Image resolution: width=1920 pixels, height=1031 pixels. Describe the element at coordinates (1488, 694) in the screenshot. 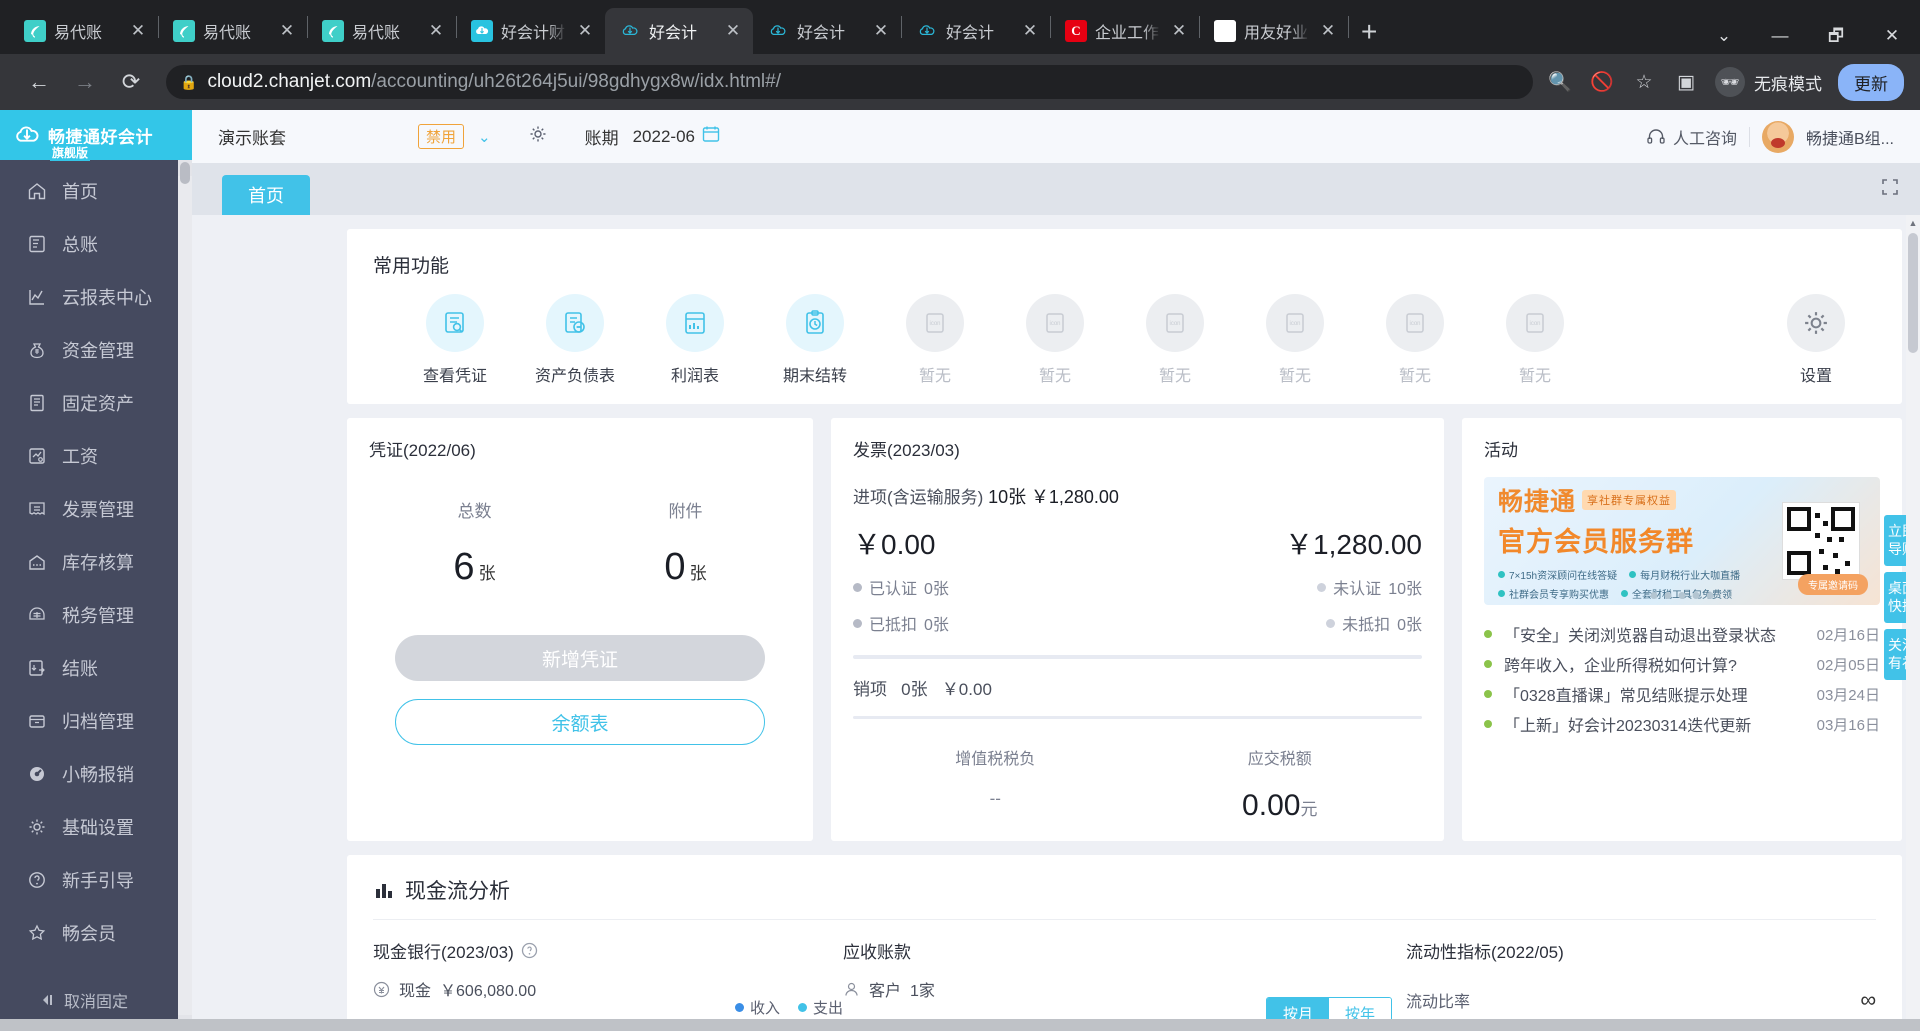

I see `bullet-dot-icon` at that location.